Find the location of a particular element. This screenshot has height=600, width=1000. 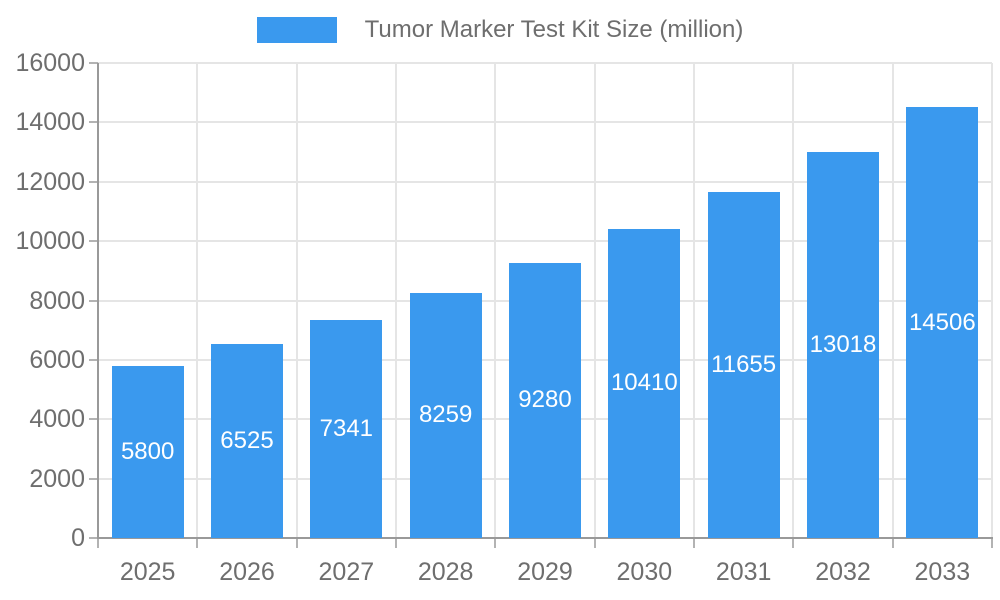

x-axis-tick-label: 2027 is located at coordinates (346, 572).